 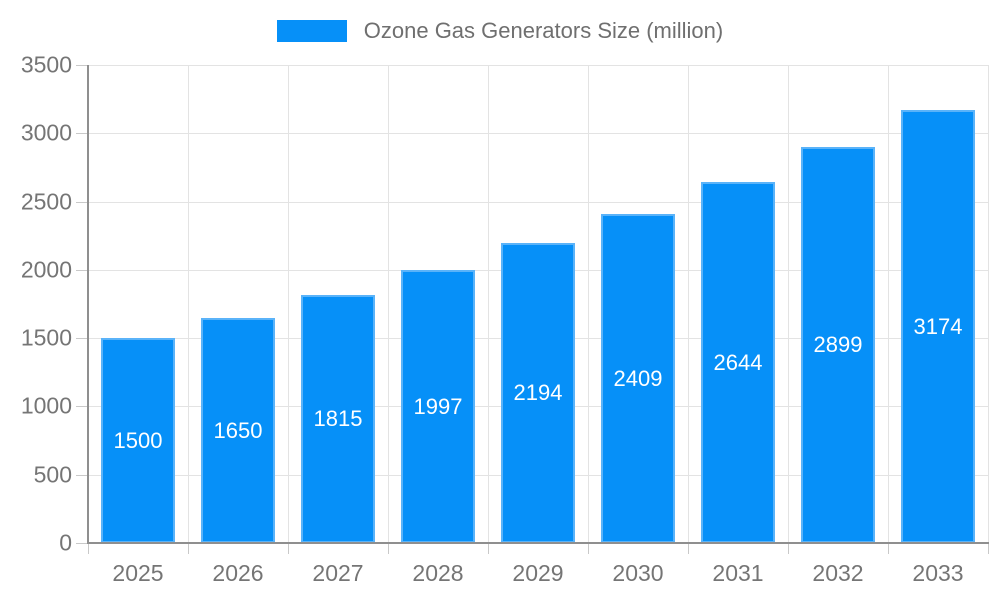 What do you see at coordinates (543, 30) in the screenshot?
I see `legend-label: Ozone Gas Generators Size (million)` at bounding box center [543, 30].